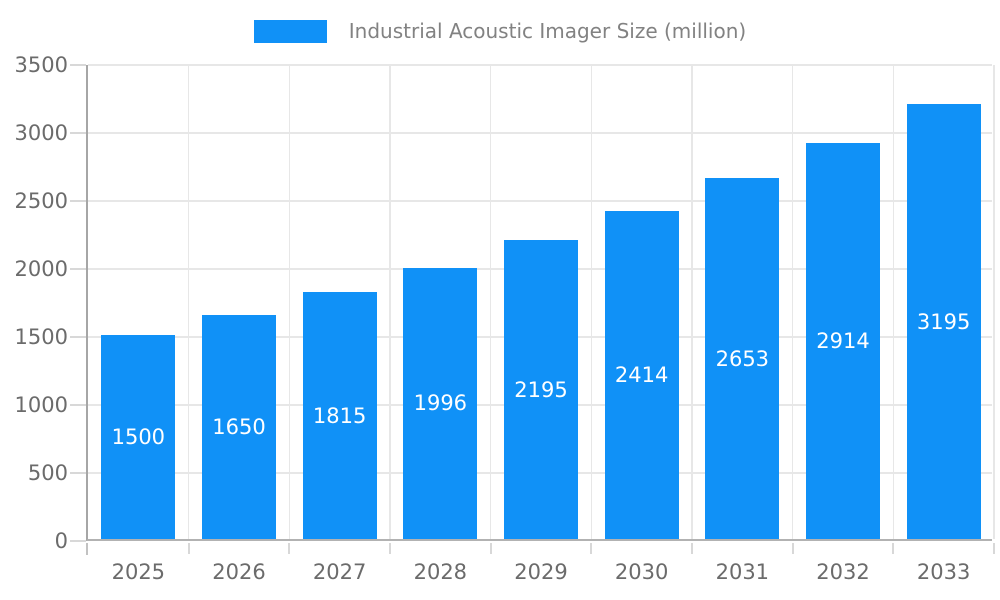 Image resolution: width=1000 pixels, height=600 pixels. What do you see at coordinates (440, 572) in the screenshot?
I see `x-axis-tick-label: 2028` at bounding box center [440, 572].